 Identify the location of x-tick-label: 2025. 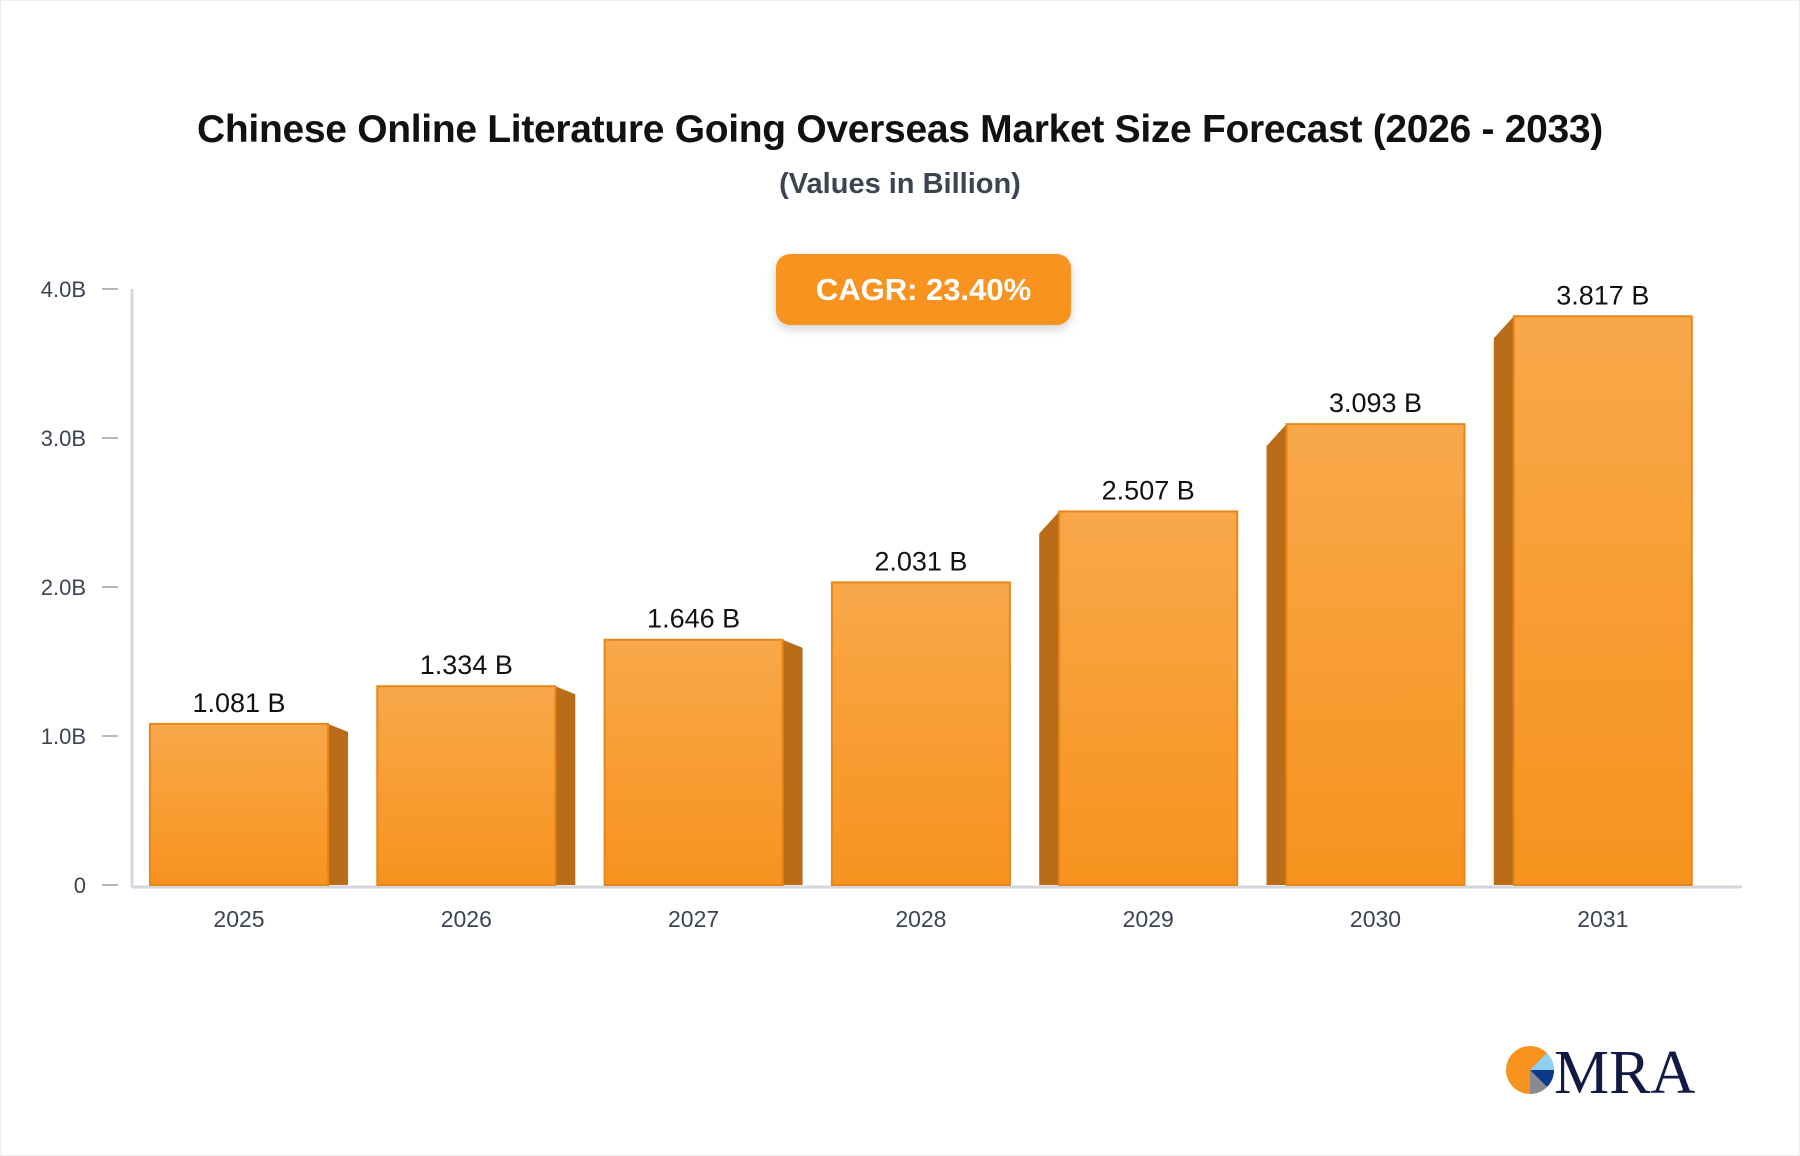
(238, 919).